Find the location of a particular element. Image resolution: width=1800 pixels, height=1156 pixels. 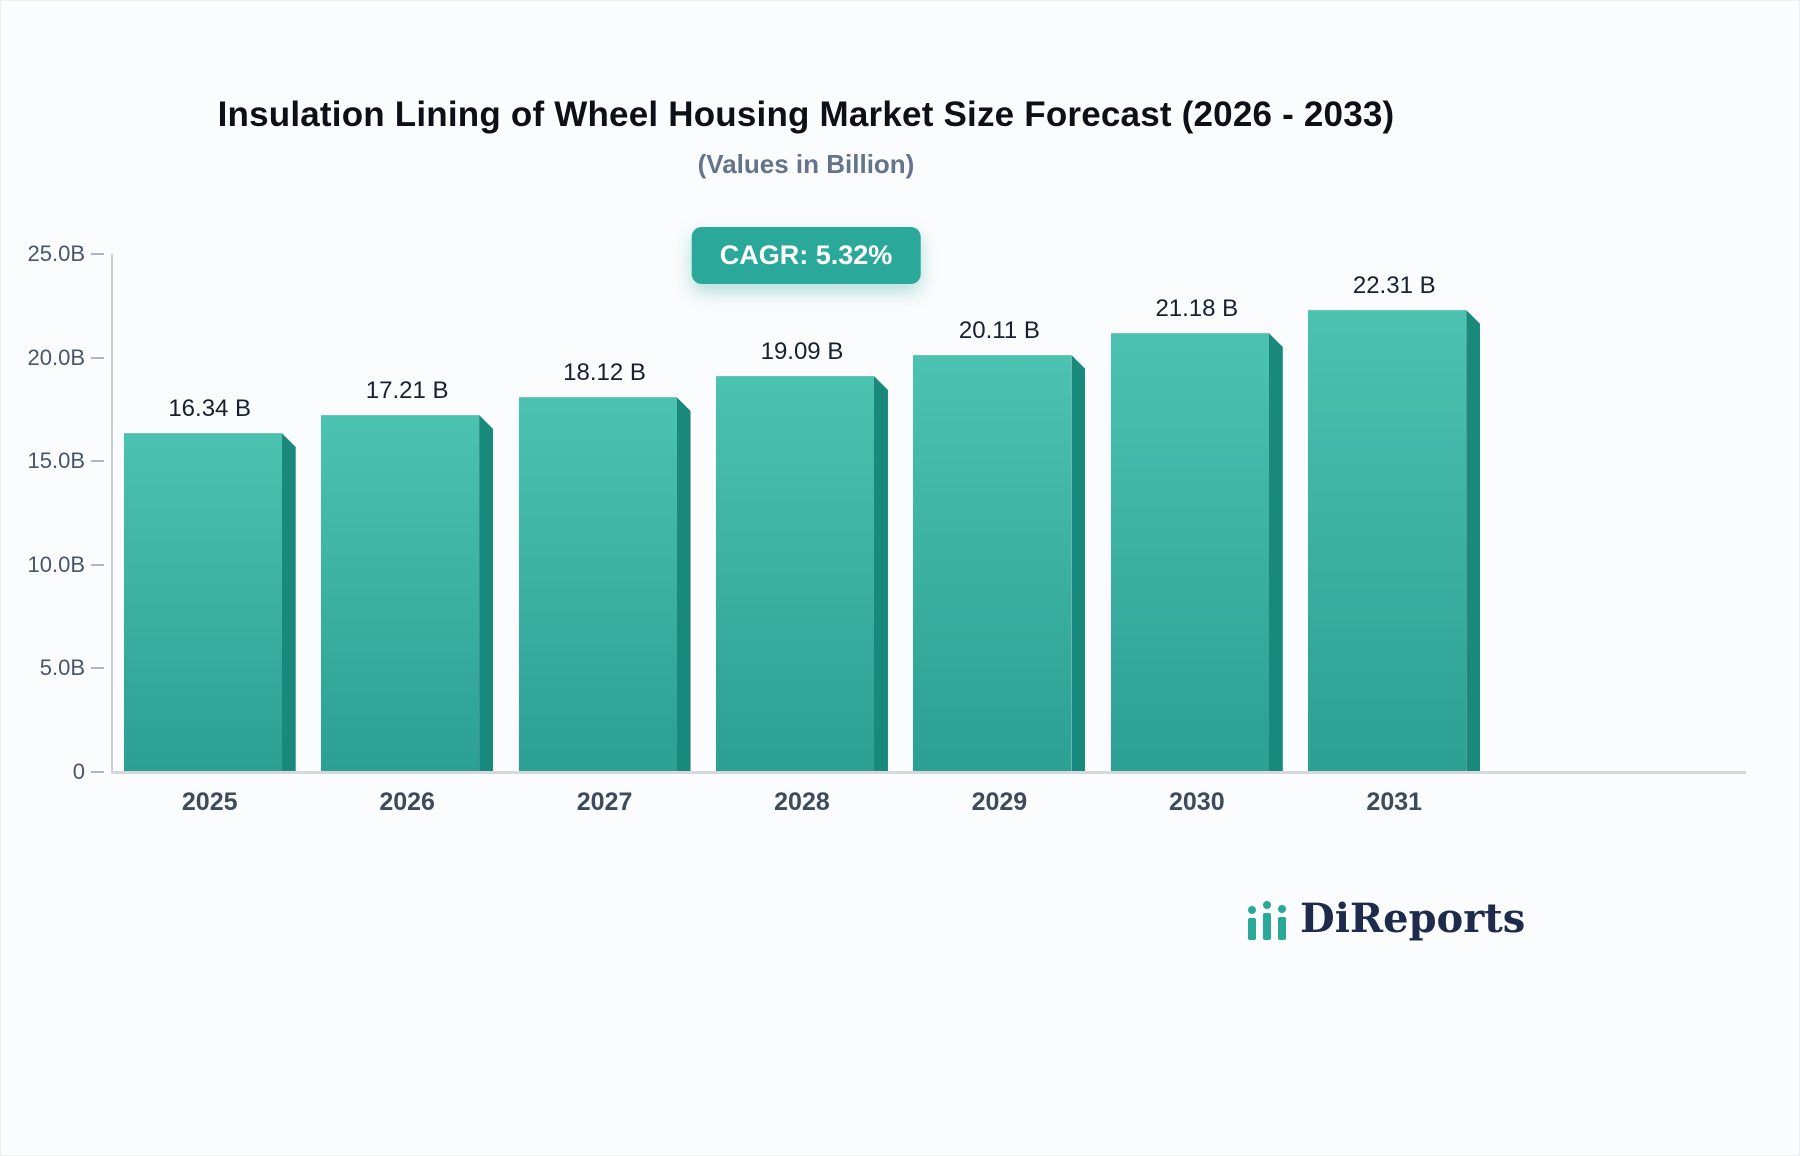

y-axis: 25.0B 20.0B 15.0B 10.0B 5.0B 0 is located at coordinates (56, 512).